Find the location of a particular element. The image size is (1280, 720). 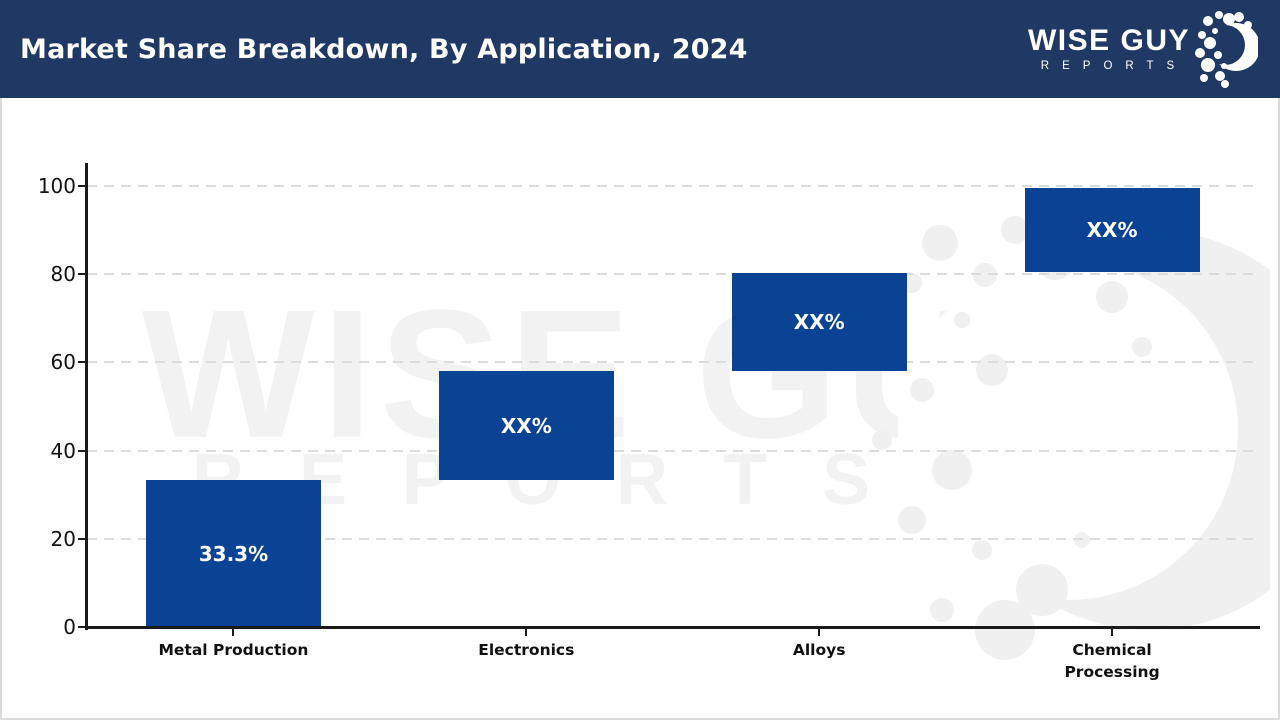

y-tick-label: 60 is located at coordinates (63, 362).